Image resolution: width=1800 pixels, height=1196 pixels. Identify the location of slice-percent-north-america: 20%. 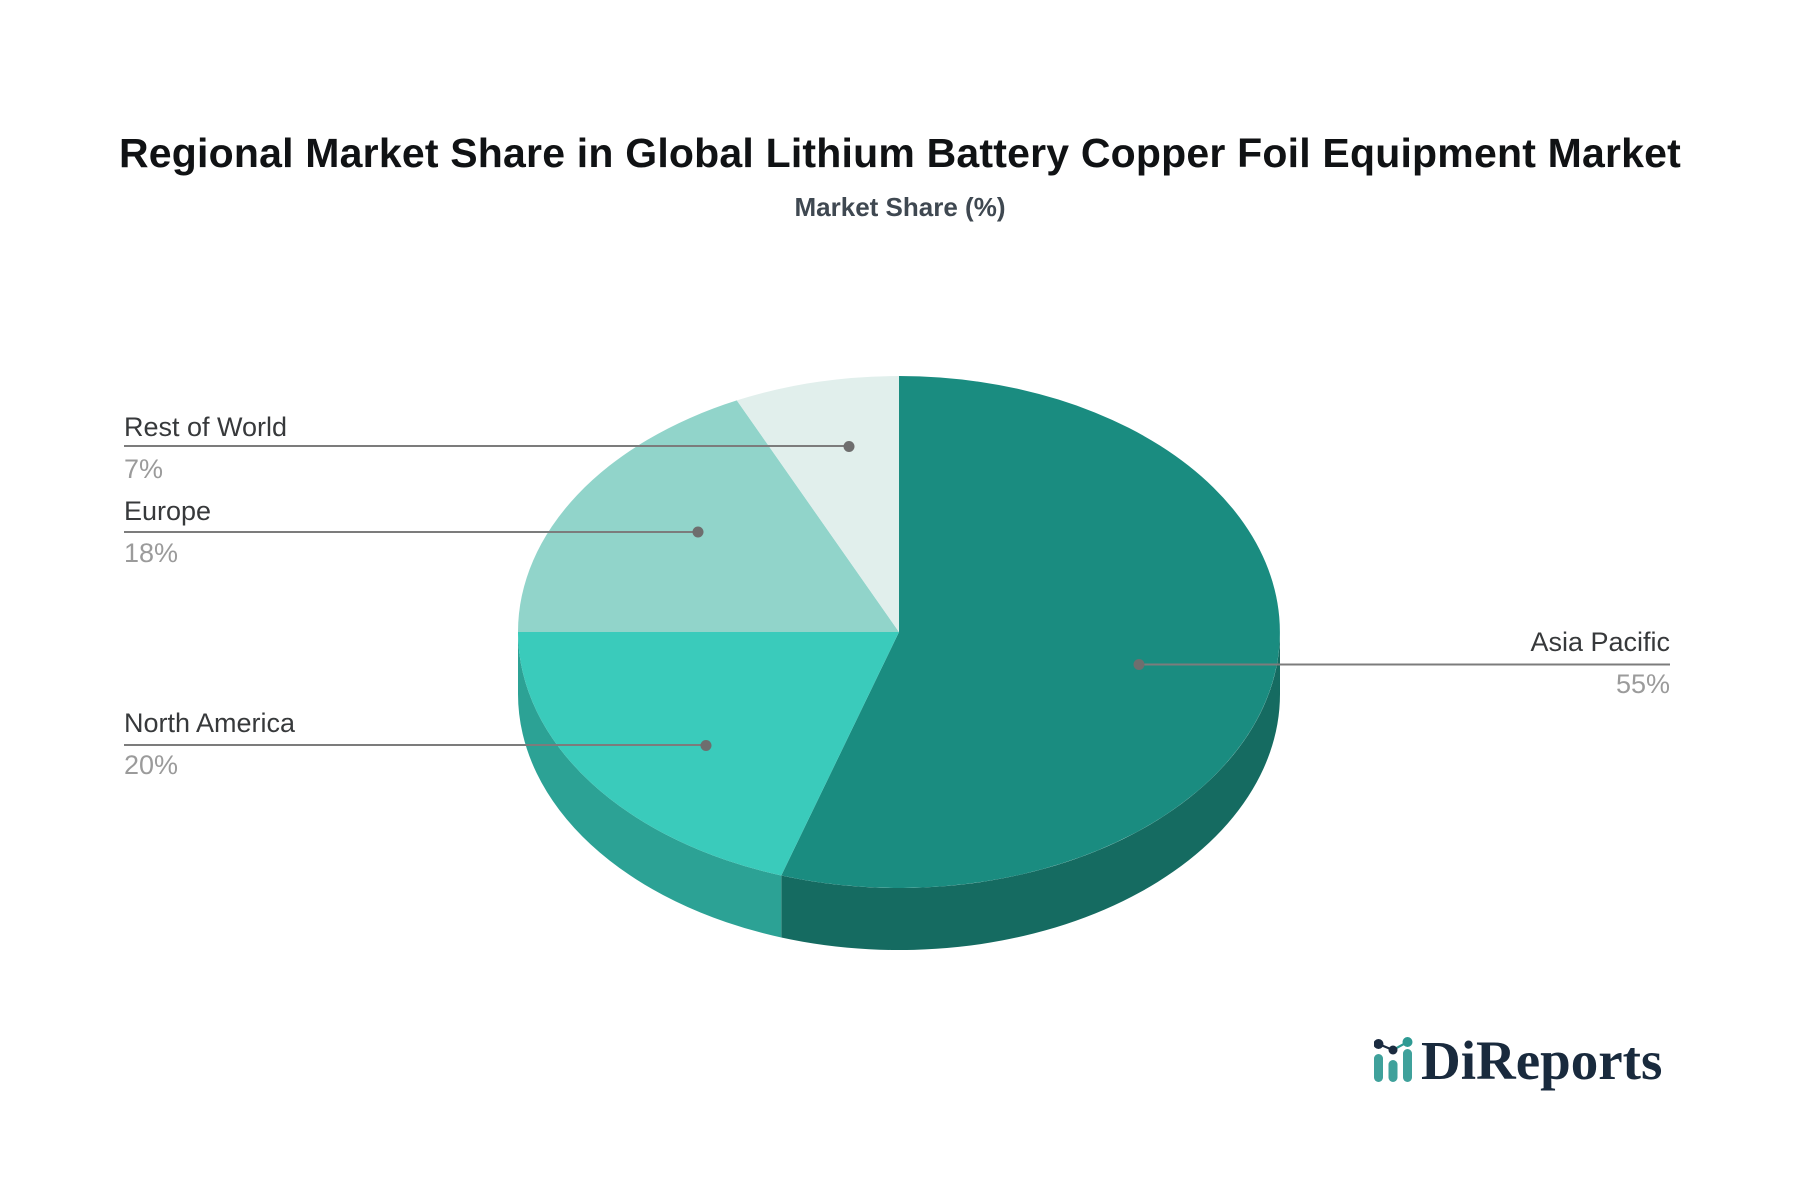
(151, 765).